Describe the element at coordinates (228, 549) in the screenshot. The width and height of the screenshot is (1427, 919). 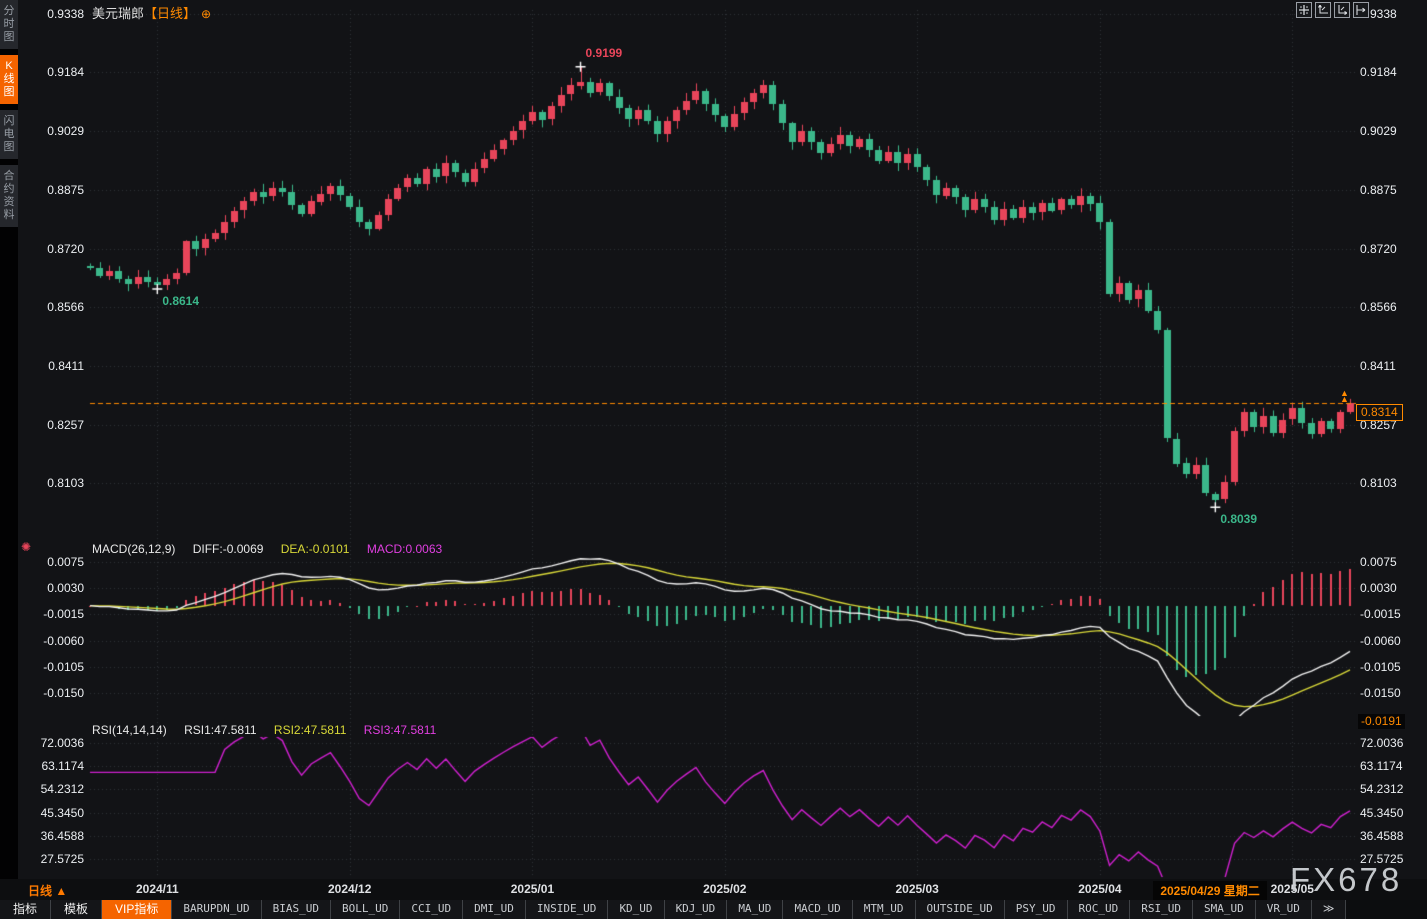
I see `macd-diff-value: DIFF:-0.0069` at that location.